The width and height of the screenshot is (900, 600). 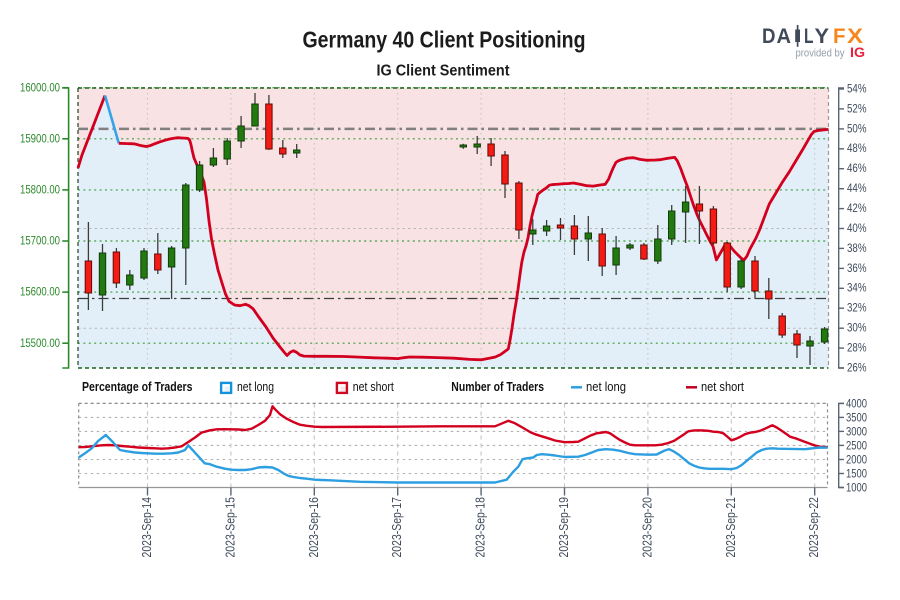 I want to click on svg-text: 15700.00, so click(x=40, y=241).